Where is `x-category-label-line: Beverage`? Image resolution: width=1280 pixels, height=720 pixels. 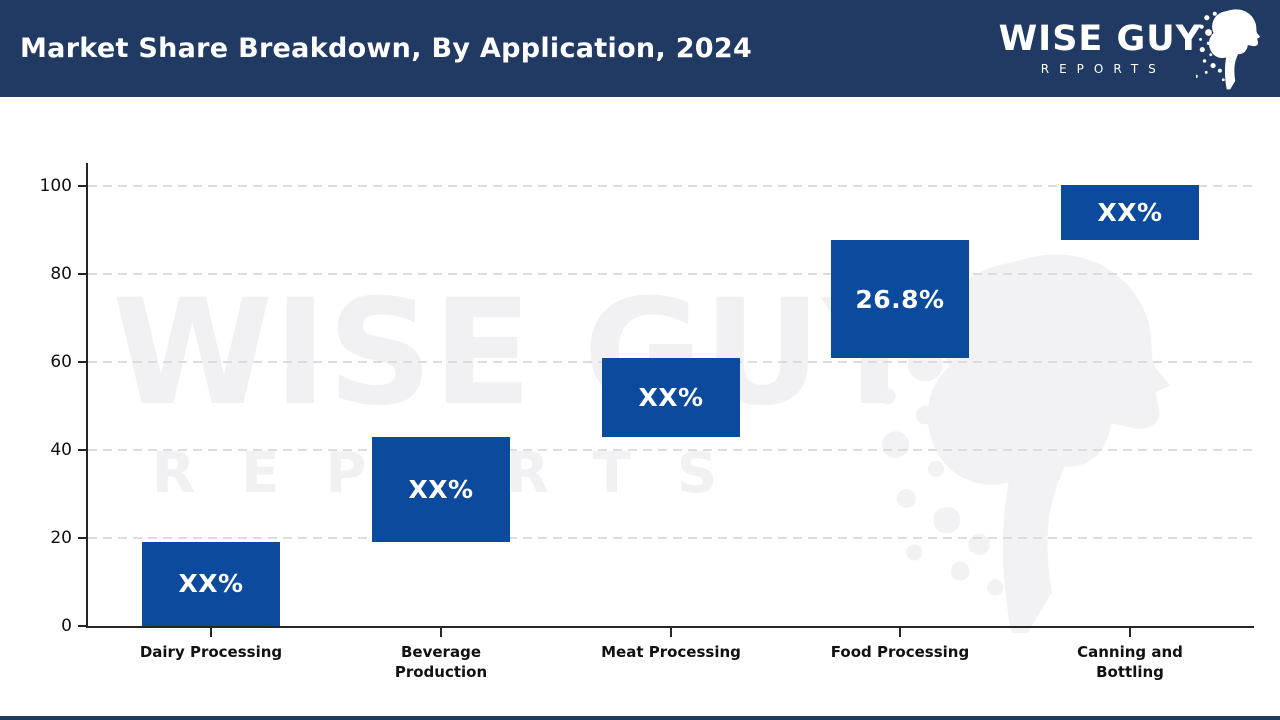 x-category-label-line: Beverage is located at coordinates (441, 652).